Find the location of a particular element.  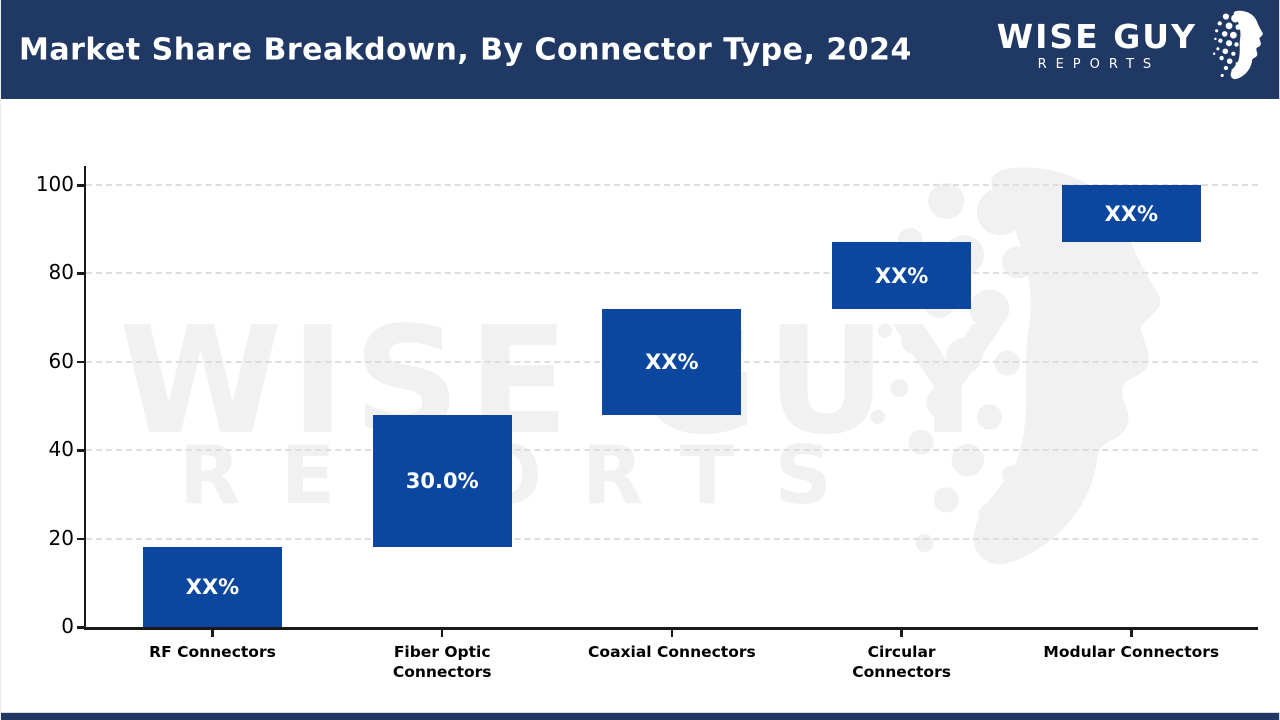

brand-logo: WISE GUY REPORTS is located at coordinates (1131, 46).